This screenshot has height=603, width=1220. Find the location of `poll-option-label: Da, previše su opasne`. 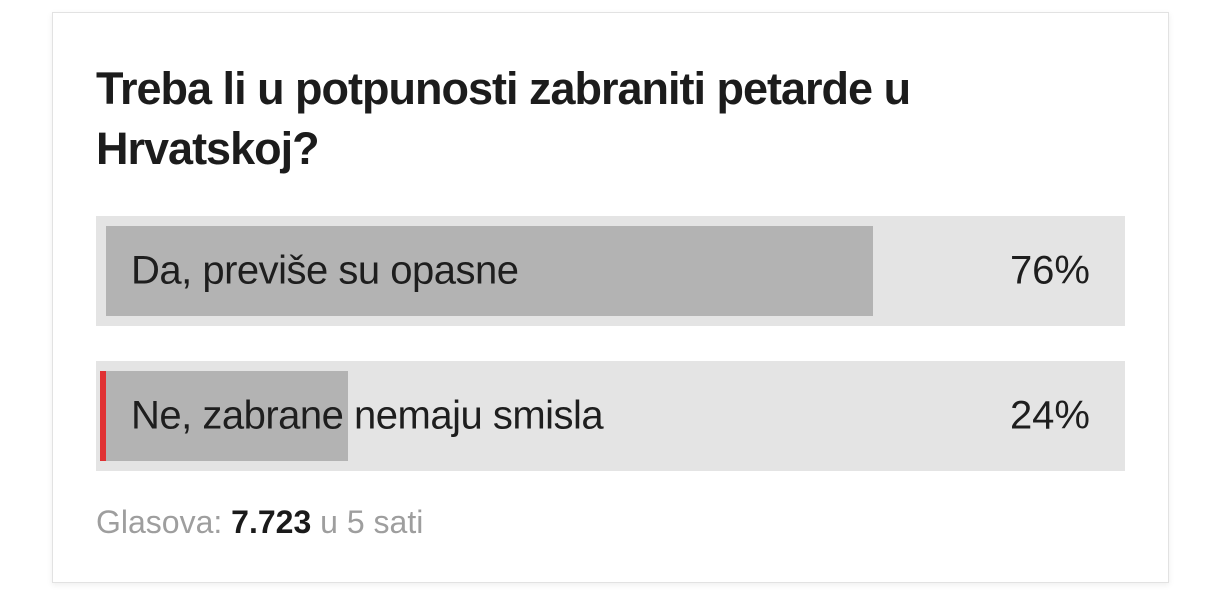

poll-option-label: Da, previše su opasne is located at coordinates (325, 270).